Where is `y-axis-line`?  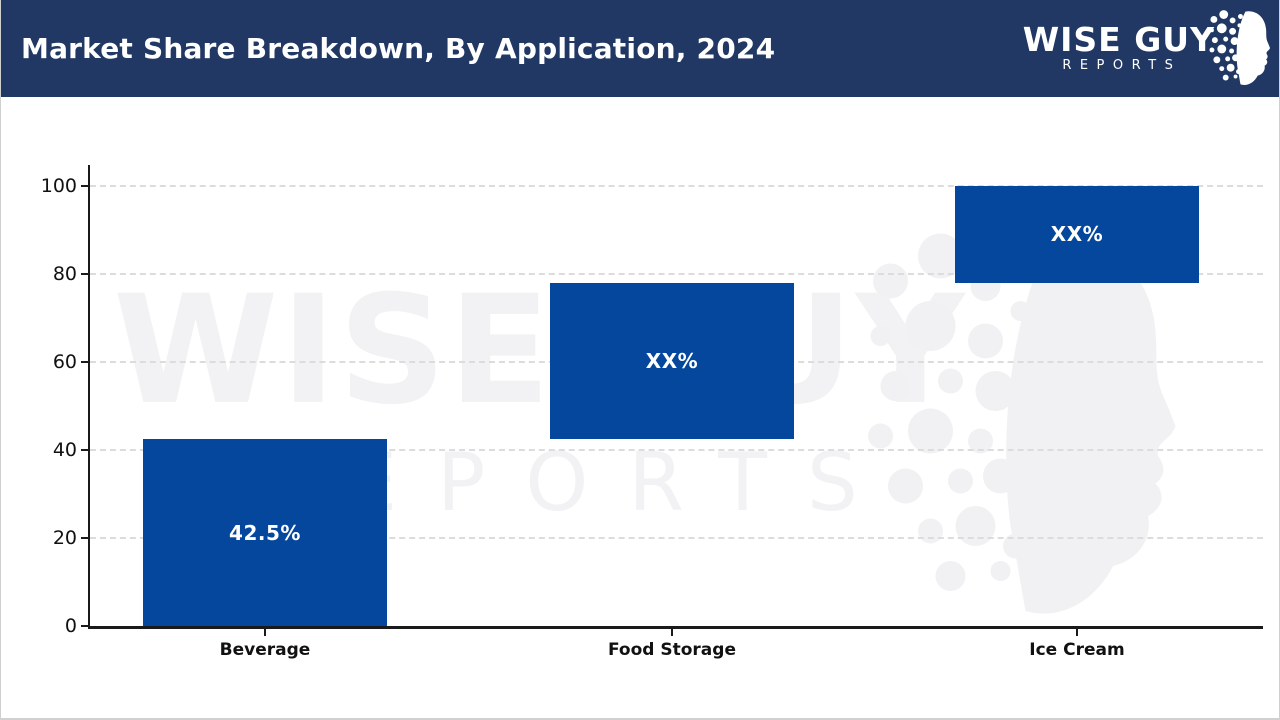 y-axis-line is located at coordinates (89, 397).